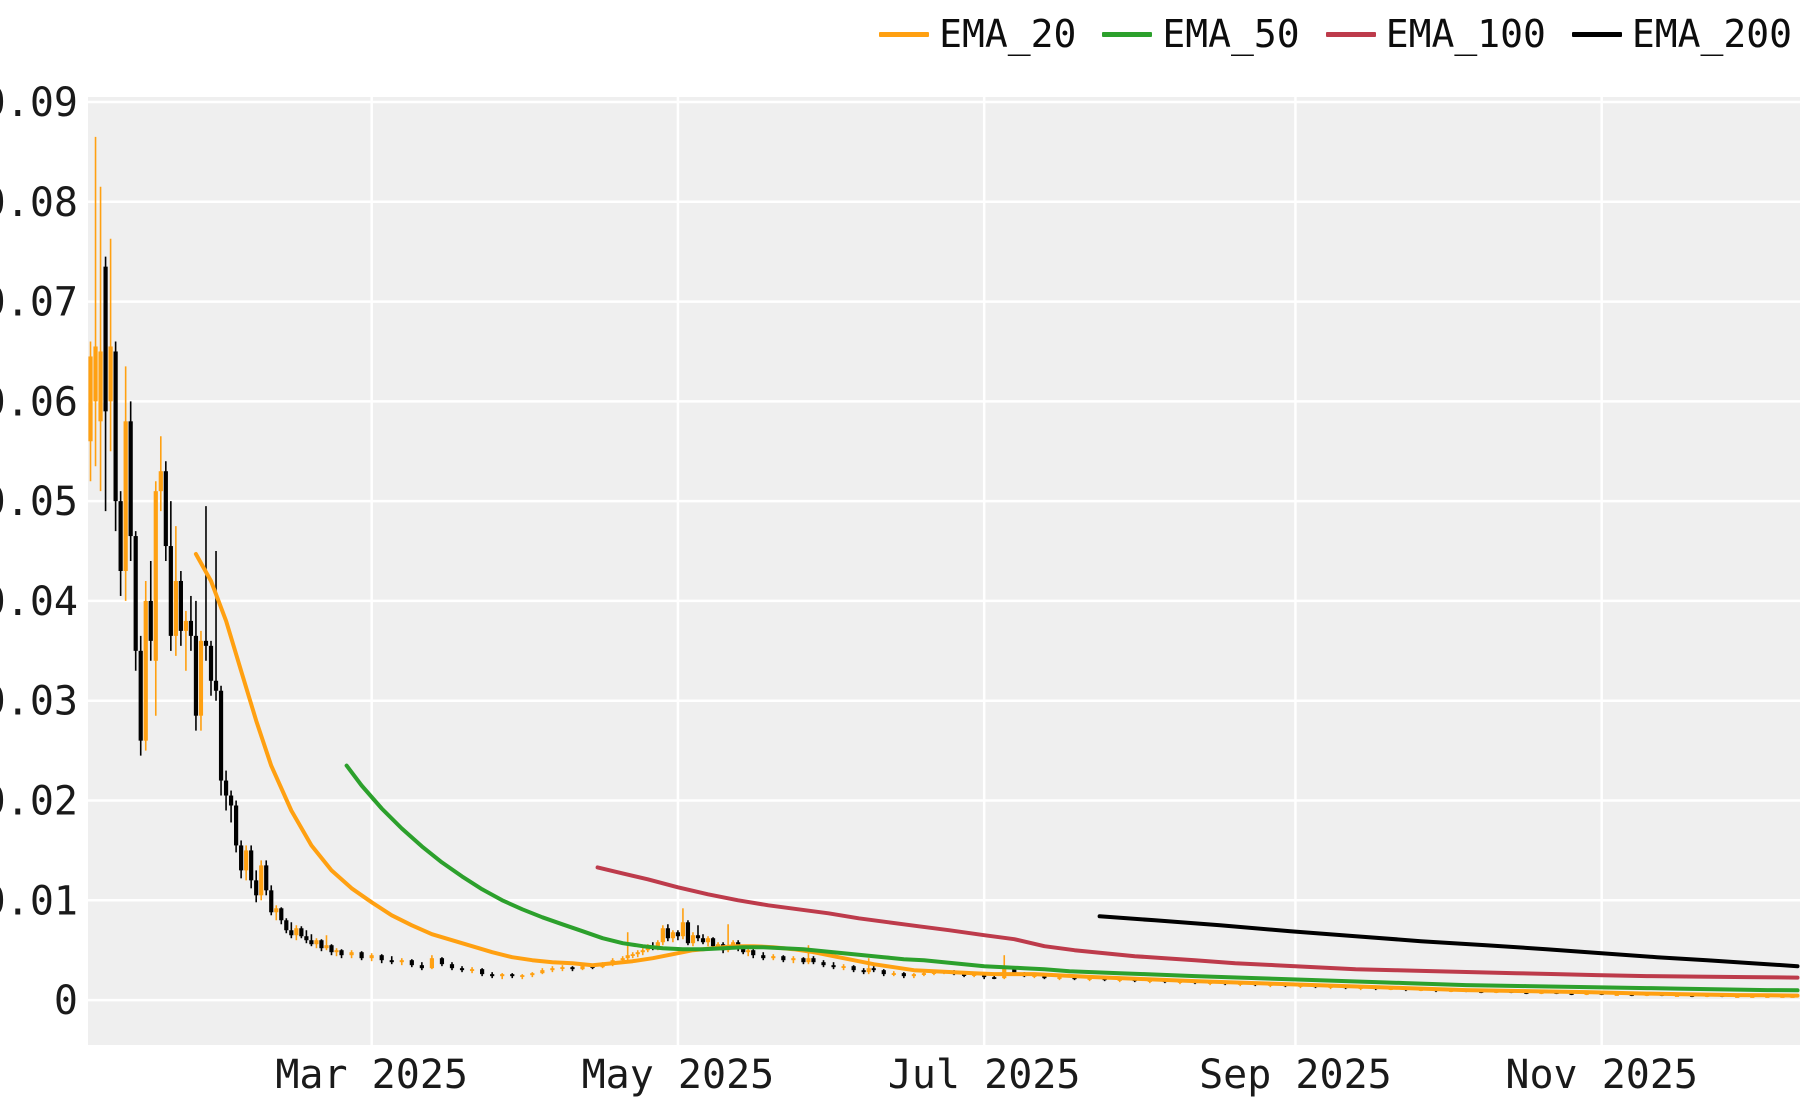 This screenshot has height=1100, width=1800. I want to click on y-tick-label: 0.08, so click(39, 203).